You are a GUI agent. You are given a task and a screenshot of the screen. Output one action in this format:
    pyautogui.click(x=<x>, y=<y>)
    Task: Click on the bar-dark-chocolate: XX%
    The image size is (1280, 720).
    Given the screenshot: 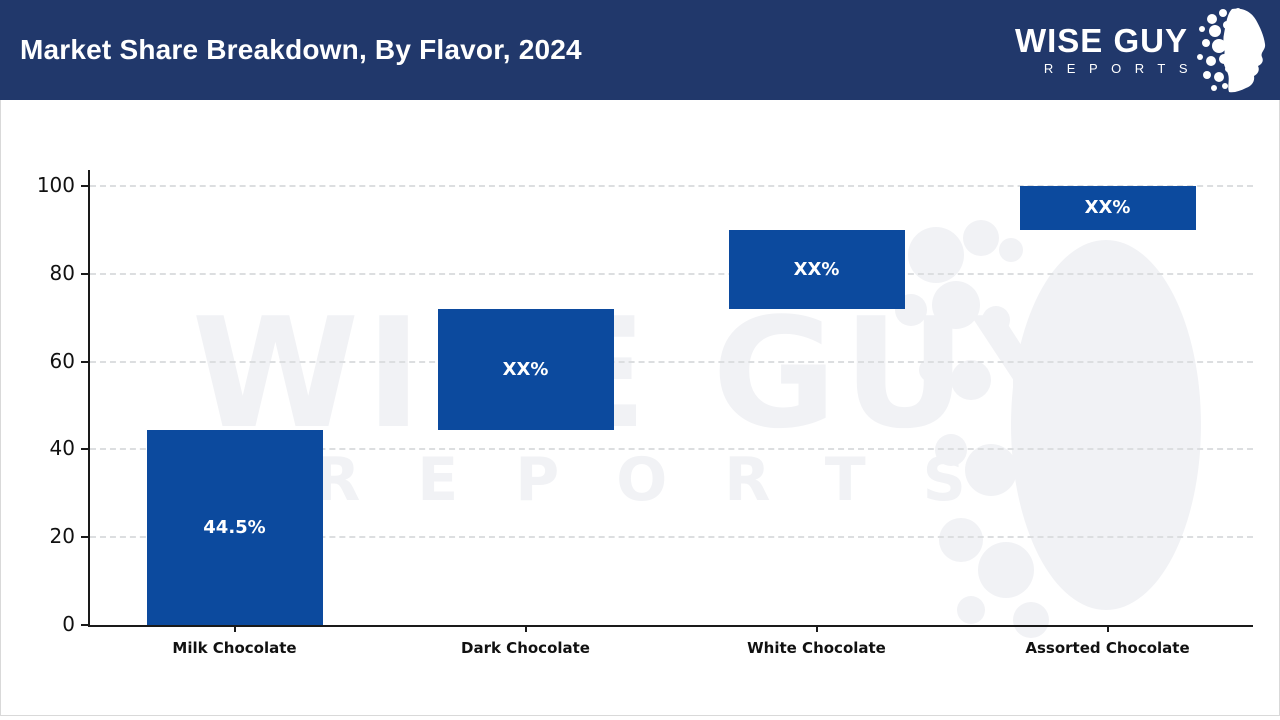 What is the action you would take?
    pyautogui.click(x=525, y=369)
    